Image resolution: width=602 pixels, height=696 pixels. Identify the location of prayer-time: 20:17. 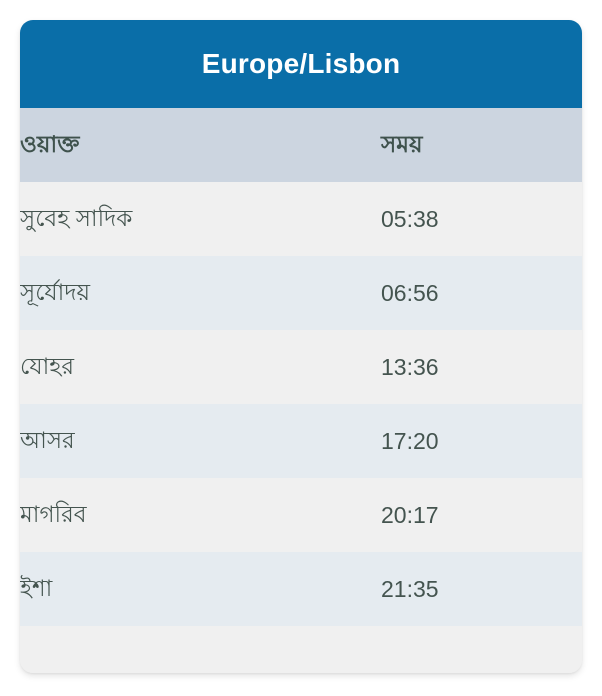
(410, 514).